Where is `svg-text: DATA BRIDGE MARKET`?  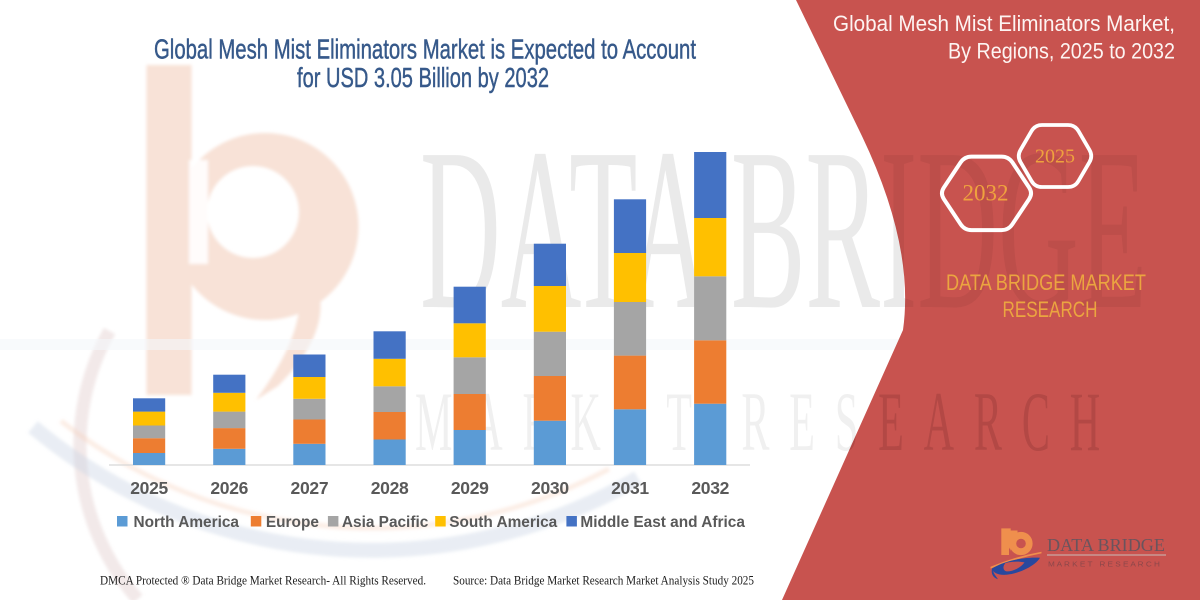 svg-text: DATA BRIDGE MARKET is located at coordinates (1046, 282).